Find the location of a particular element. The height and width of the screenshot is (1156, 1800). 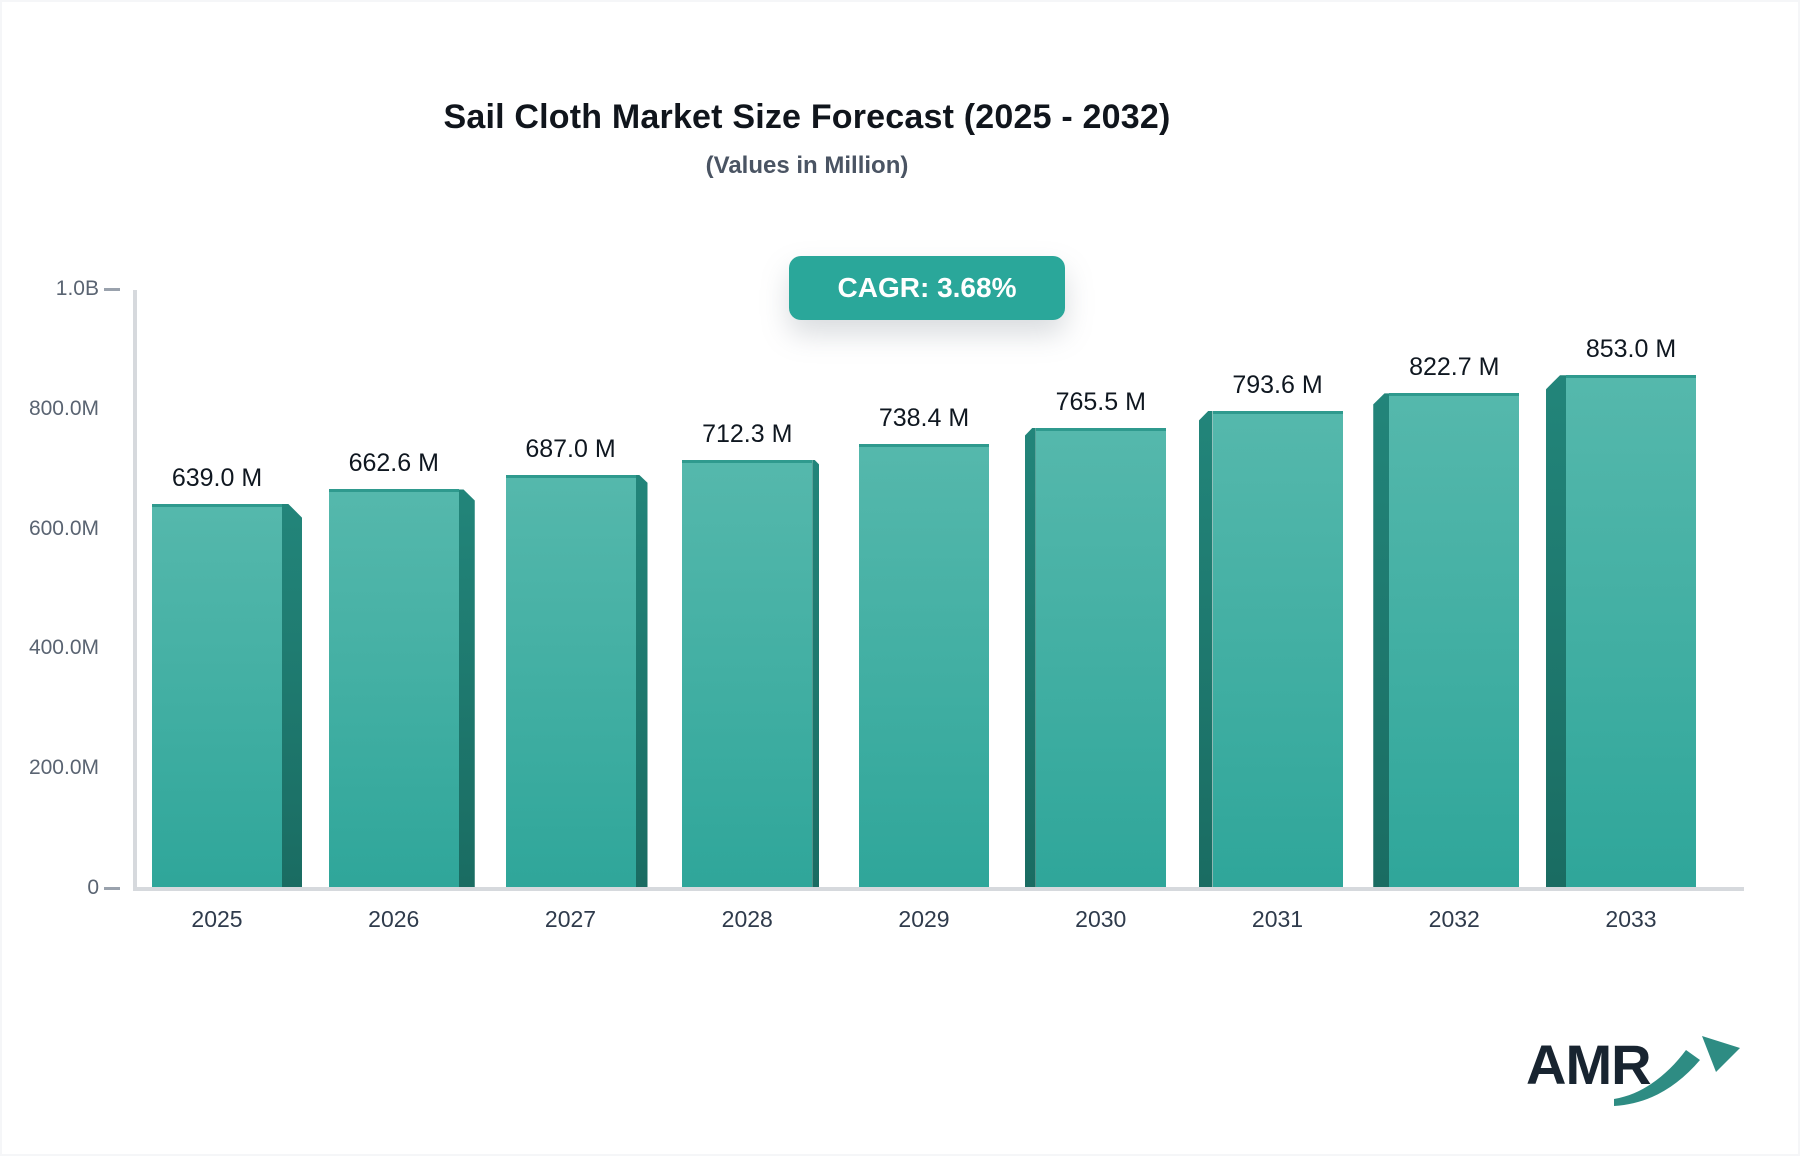

y-axis-label: 200.0M is located at coordinates (63, 768).